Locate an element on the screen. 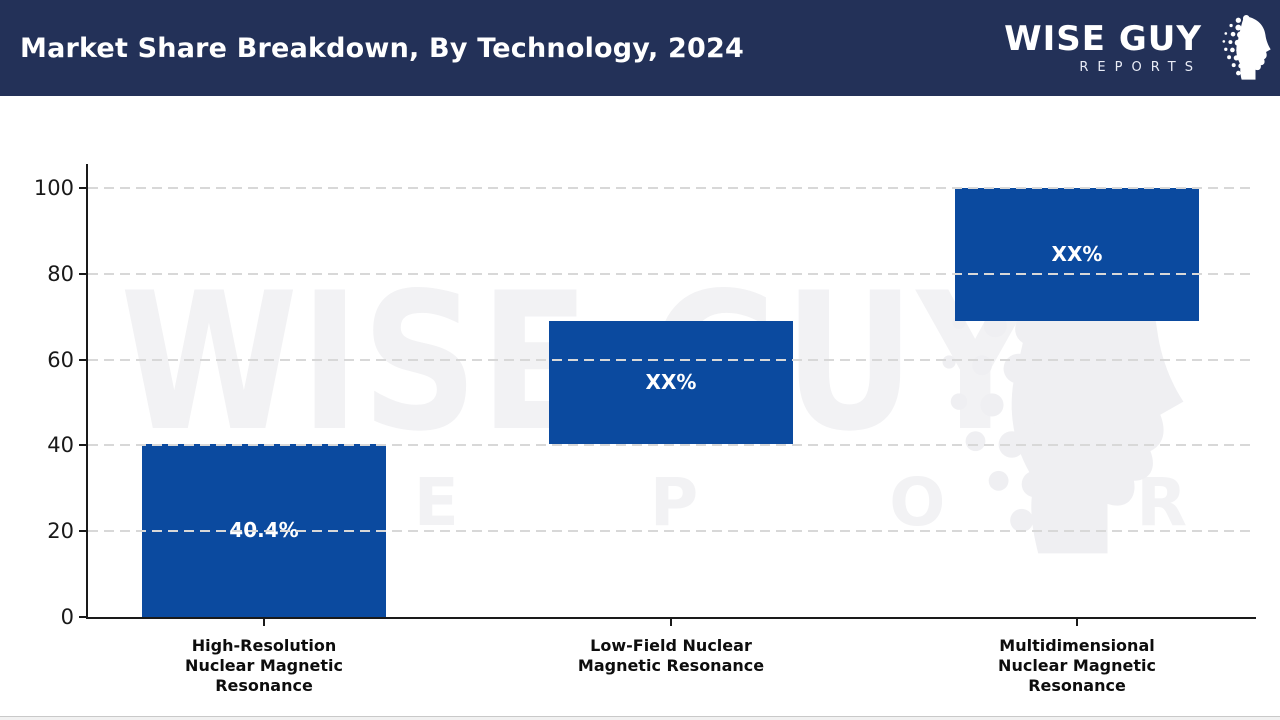 This screenshot has width=1280, height=720. wiseguy-face-icon is located at coordinates (1246, 47).